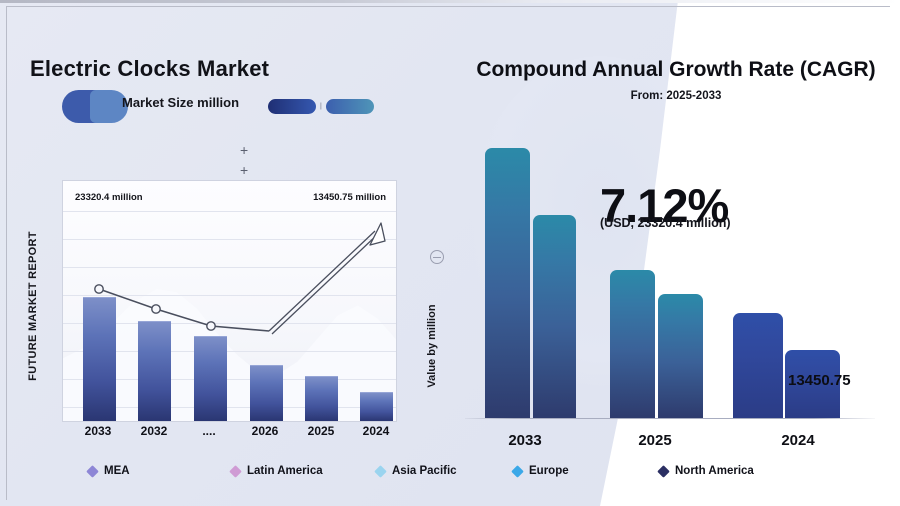 The width and height of the screenshot is (900, 506). I want to click on brand-logo-icon, so click(95, 106).